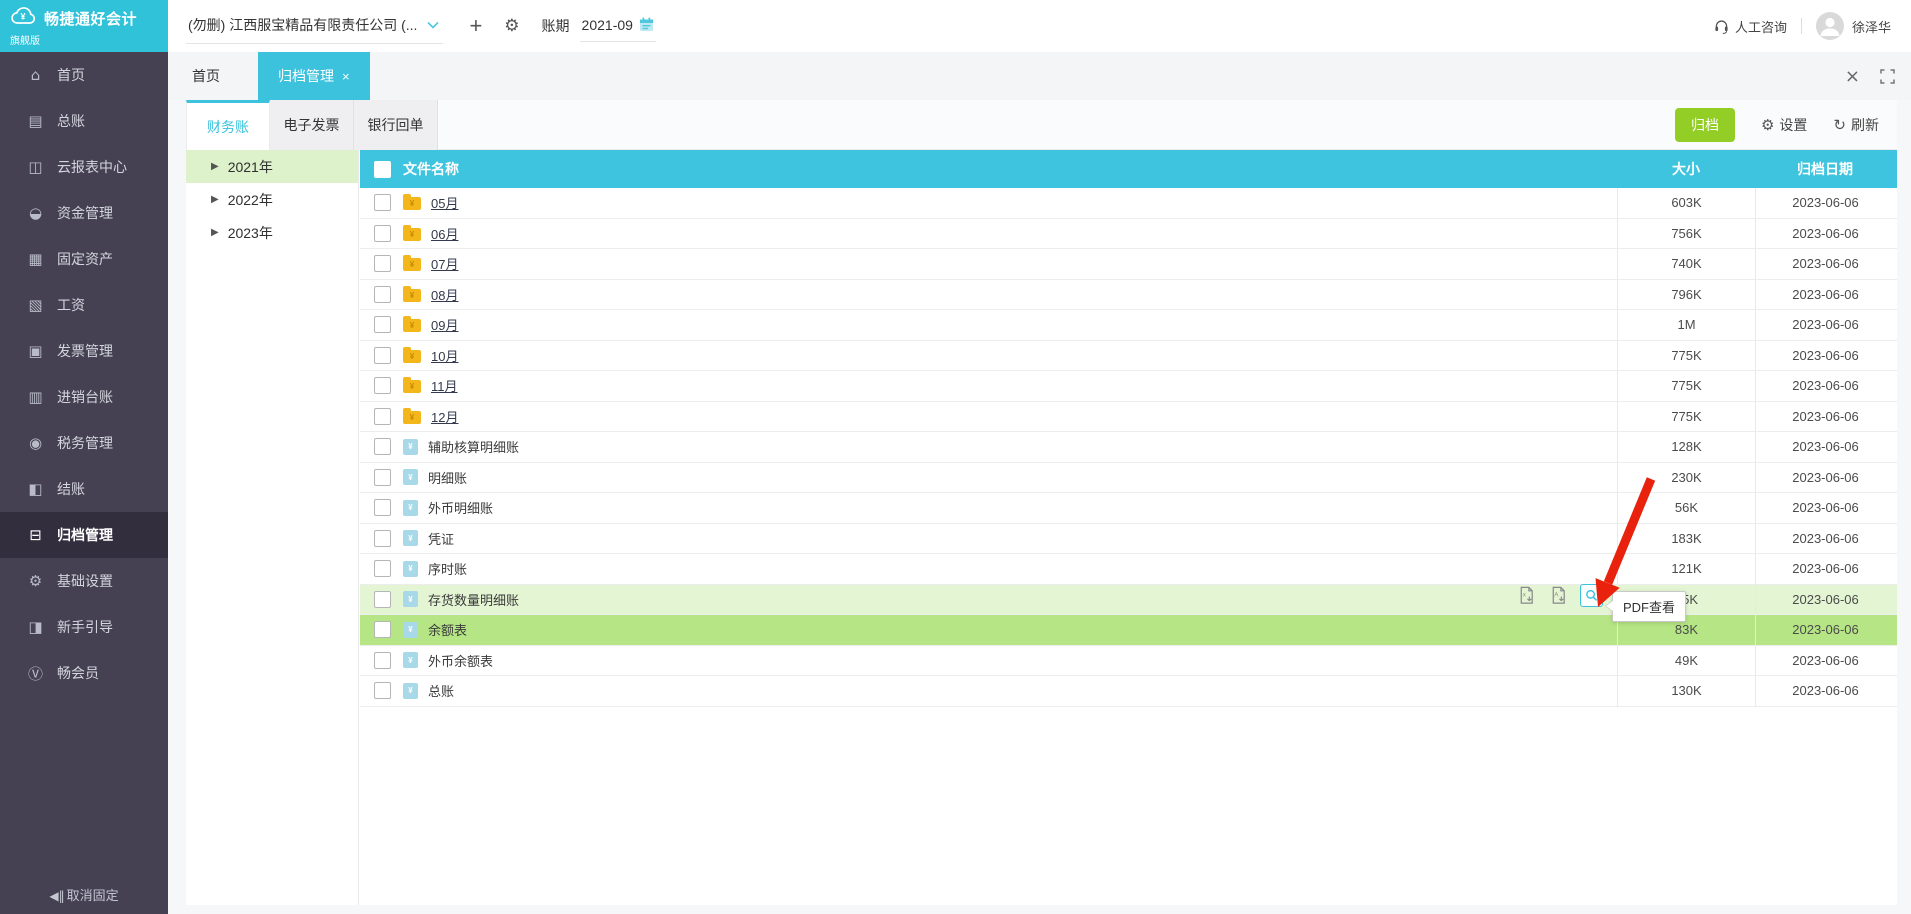 The height and width of the screenshot is (914, 1911). I want to click on file-name-link: 12月, so click(445, 417).